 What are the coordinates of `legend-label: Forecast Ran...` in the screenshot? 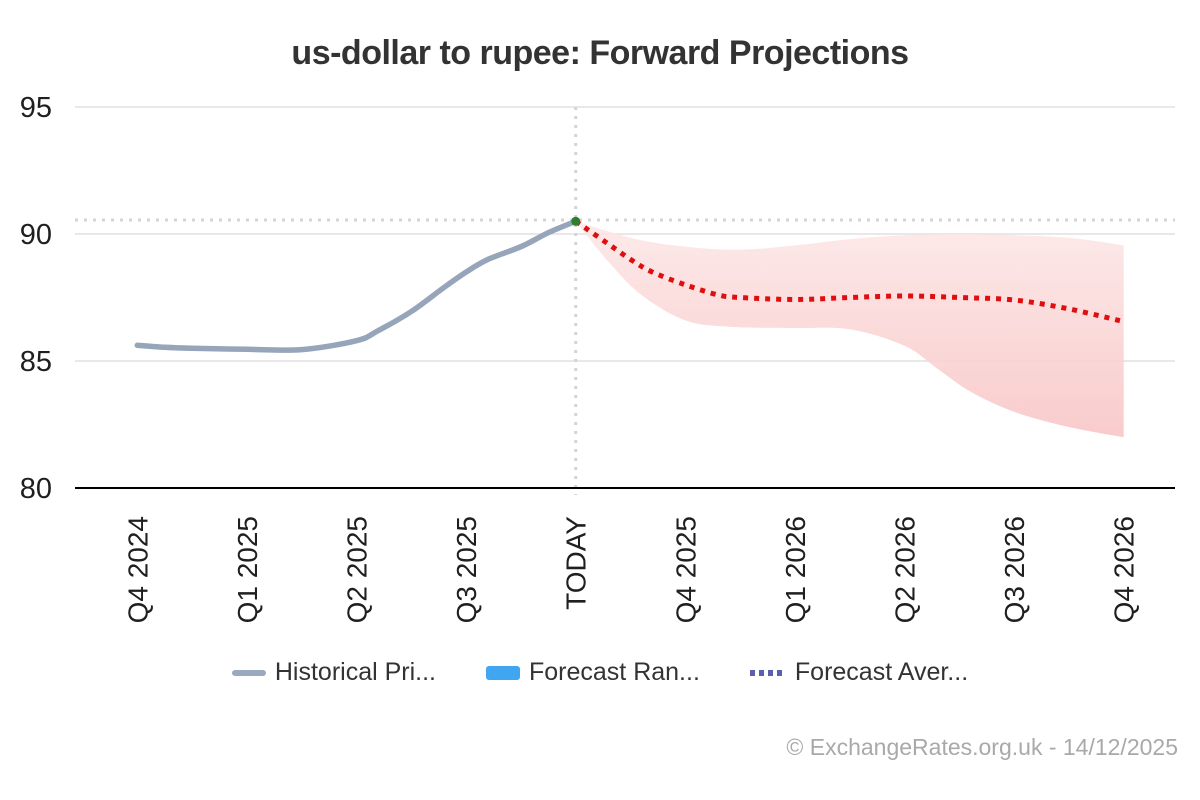 It's located at (614, 672).